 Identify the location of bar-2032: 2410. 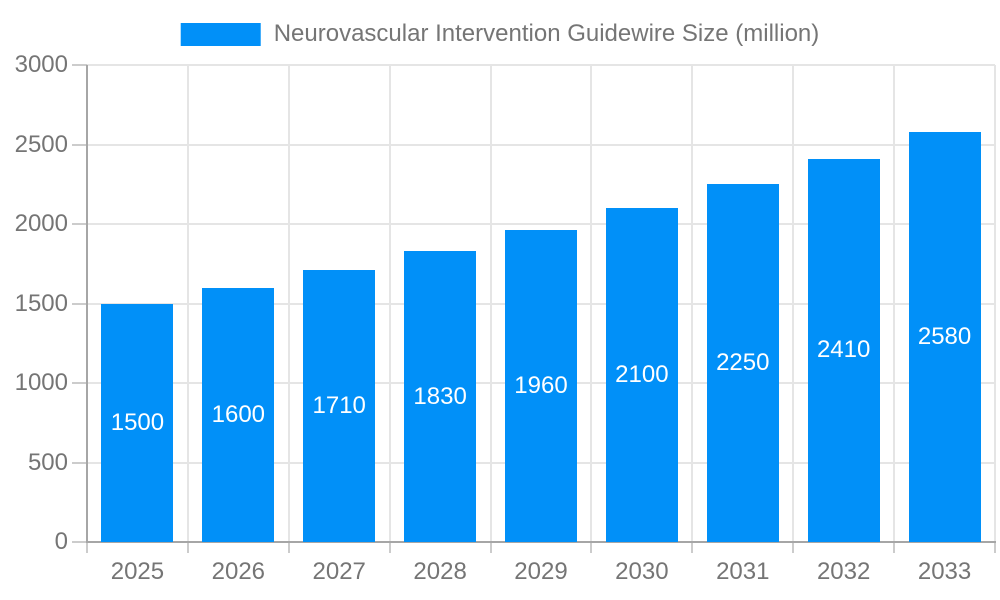
(843, 350).